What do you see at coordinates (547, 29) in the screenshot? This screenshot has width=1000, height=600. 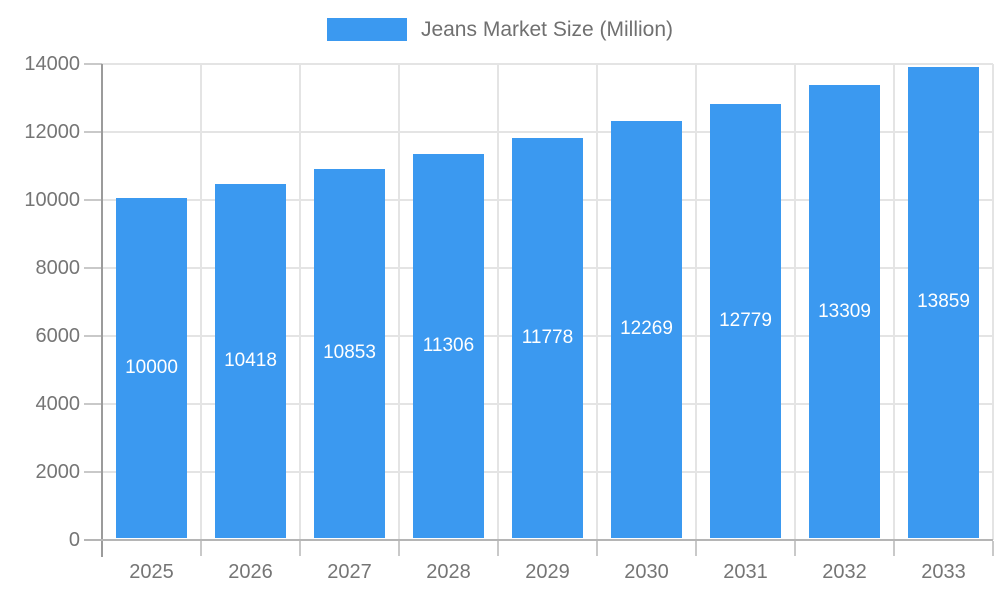 I see `legend-label: Jeans Market Size (Million)` at bounding box center [547, 29].